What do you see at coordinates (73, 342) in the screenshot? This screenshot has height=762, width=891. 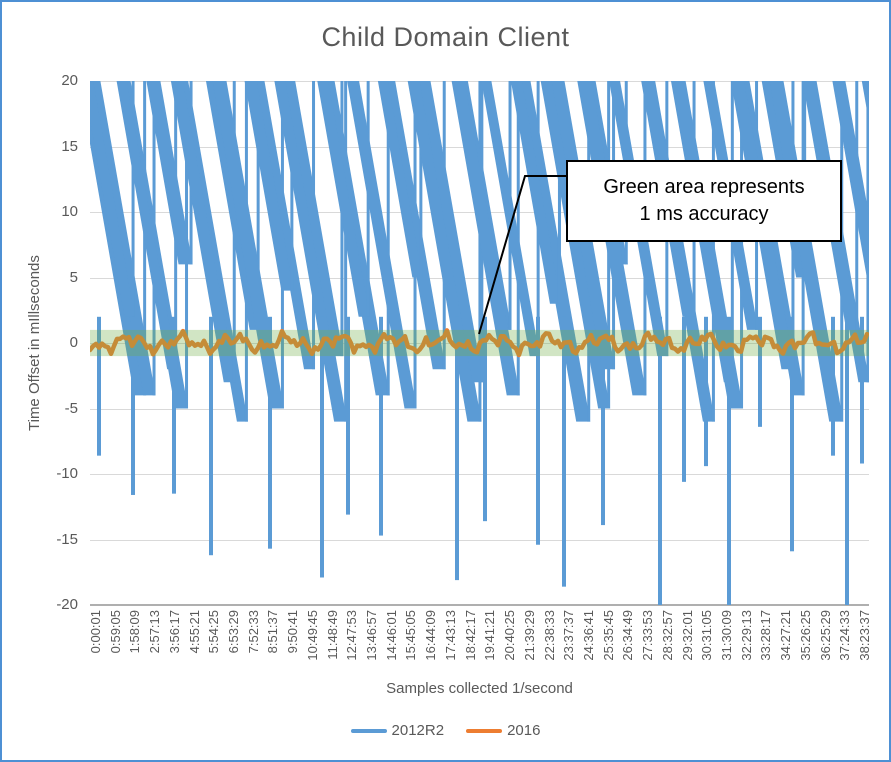 I see `y-tick-label: 0` at bounding box center [73, 342].